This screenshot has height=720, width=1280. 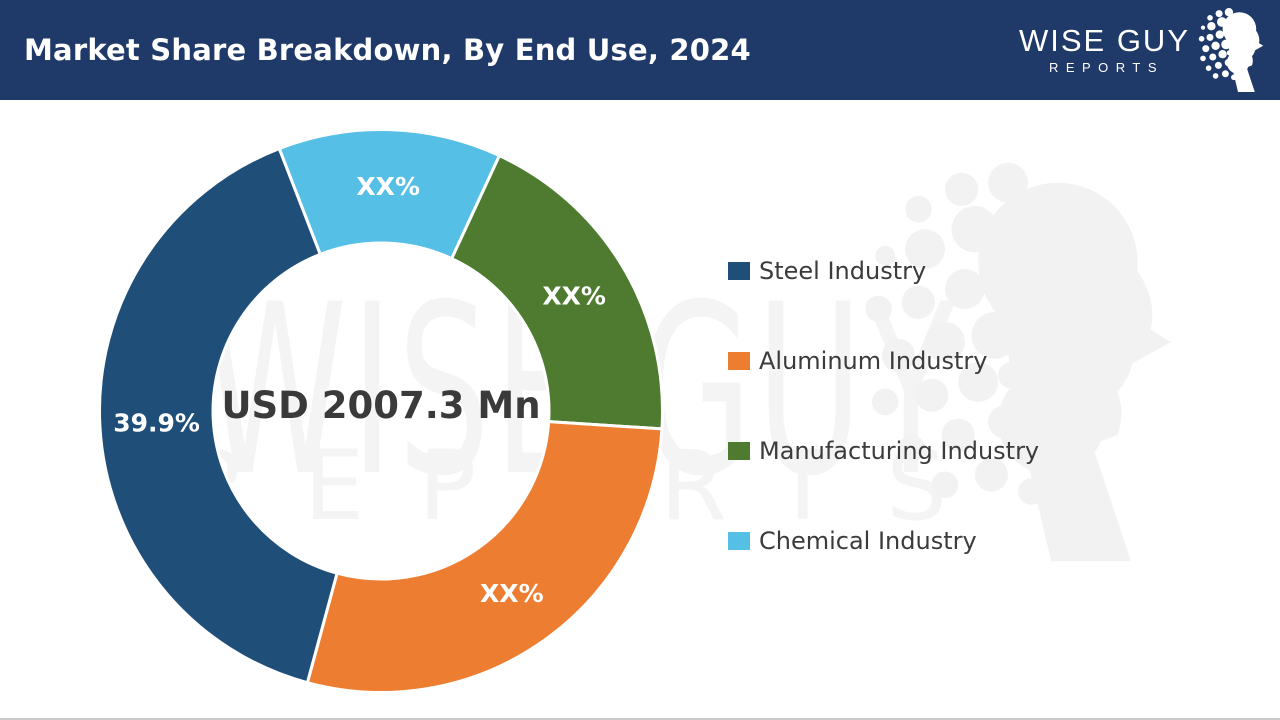 What do you see at coordinates (574, 296) in the screenshot?
I see `slice-label-manufacturing-industry: XX%` at bounding box center [574, 296].